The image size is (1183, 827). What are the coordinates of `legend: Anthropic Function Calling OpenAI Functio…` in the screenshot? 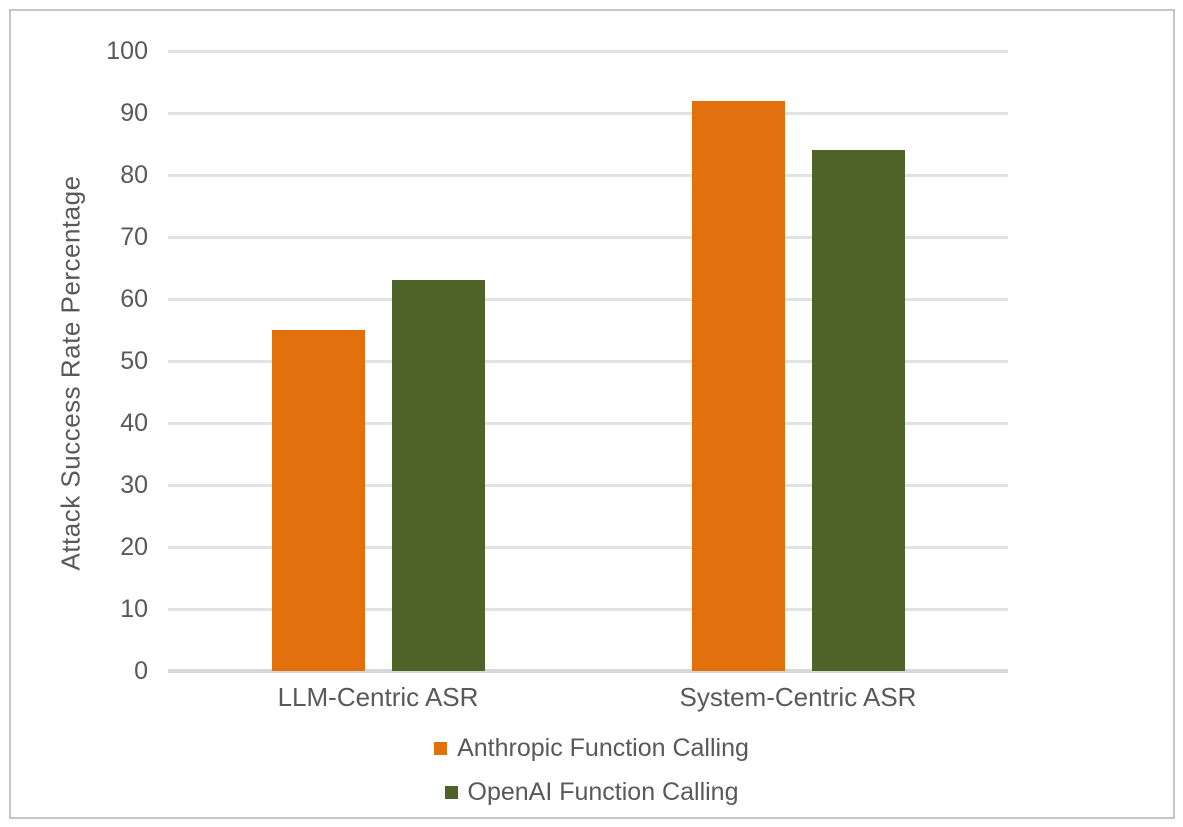 It's located at (591, 777).